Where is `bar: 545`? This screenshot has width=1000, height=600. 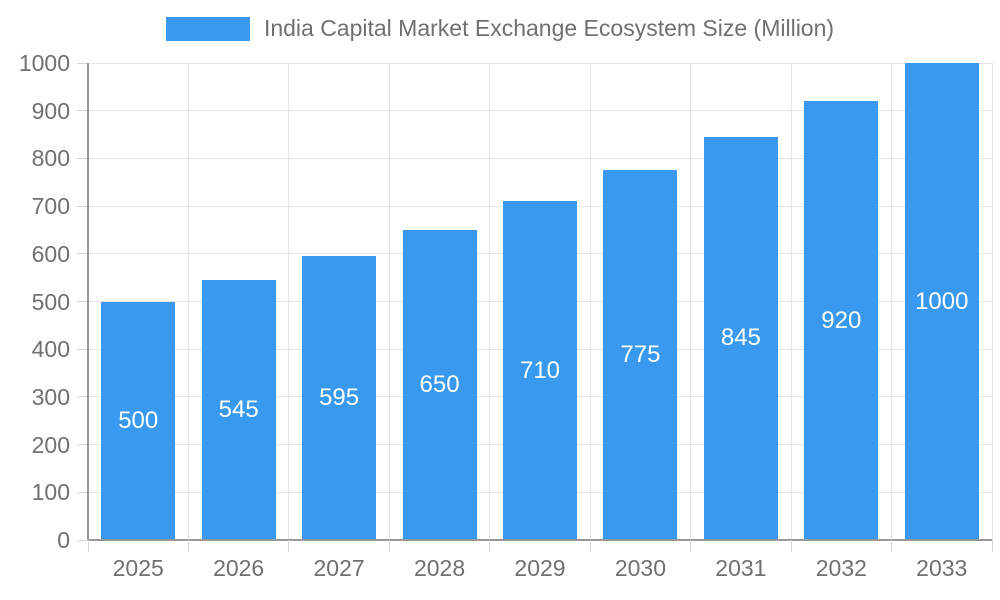
bar: 545 is located at coordinates (238, 410).